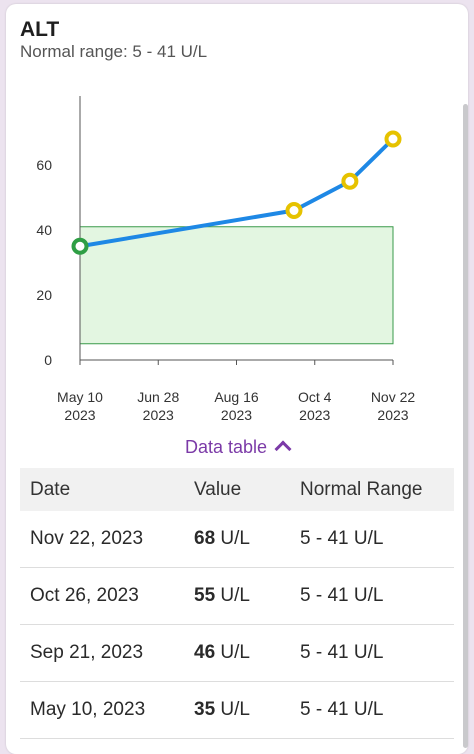 The height and width of the screenshot is (754, 474). Describe the element at coordinates (236, 397) in the screenshot. I see `x-tick-label: Aug 16` at that location.